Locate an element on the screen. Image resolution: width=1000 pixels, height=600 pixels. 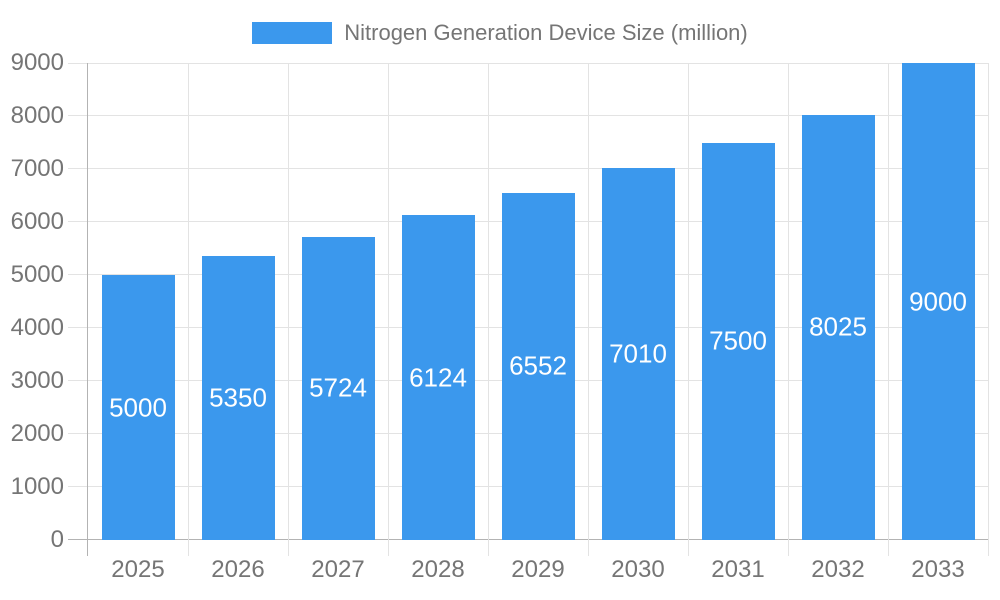
bar-value-label: 8025 is located at coordinates (838, 326).